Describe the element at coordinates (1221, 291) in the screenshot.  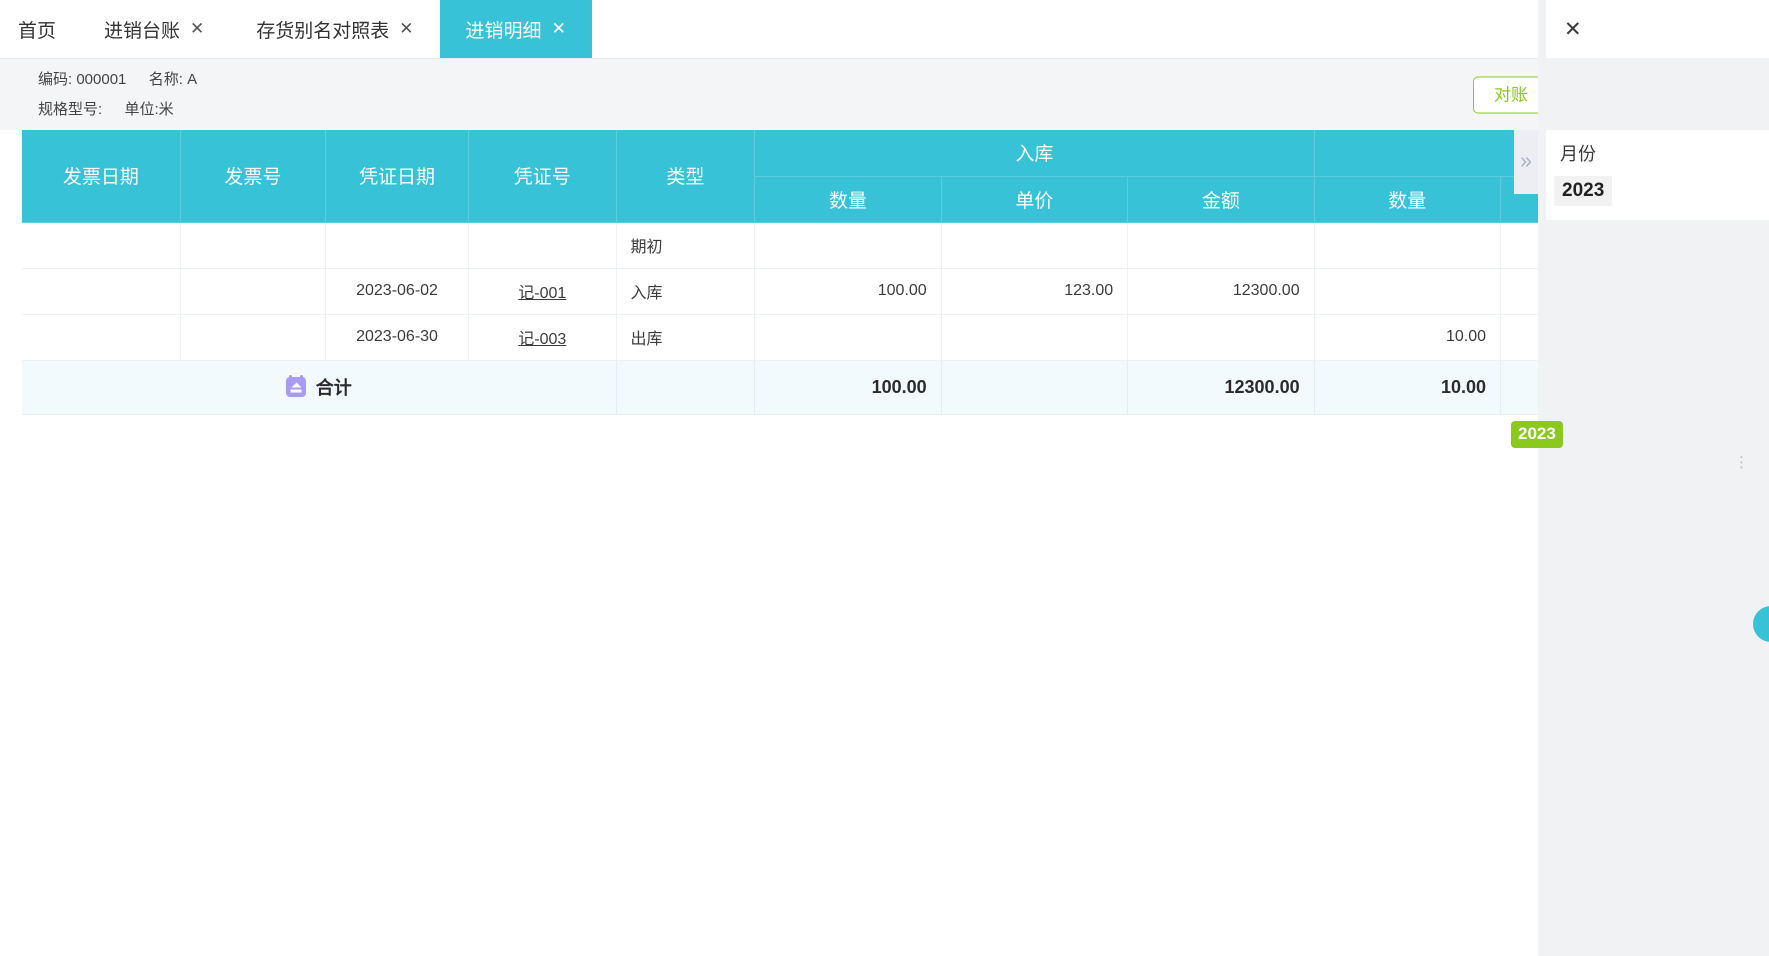
I see `cell-in-amount: 12300.00` at that location.